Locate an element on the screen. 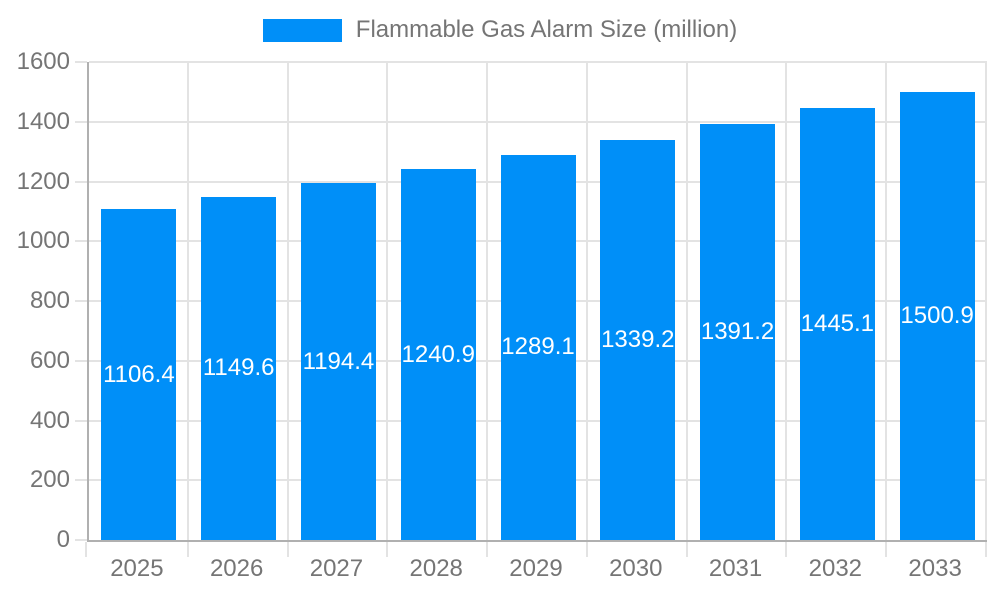 Image resolution: width=1000 pixels, height=600 pixels. y-axis-tick-label: 0 is located at coordinates (63, 539).